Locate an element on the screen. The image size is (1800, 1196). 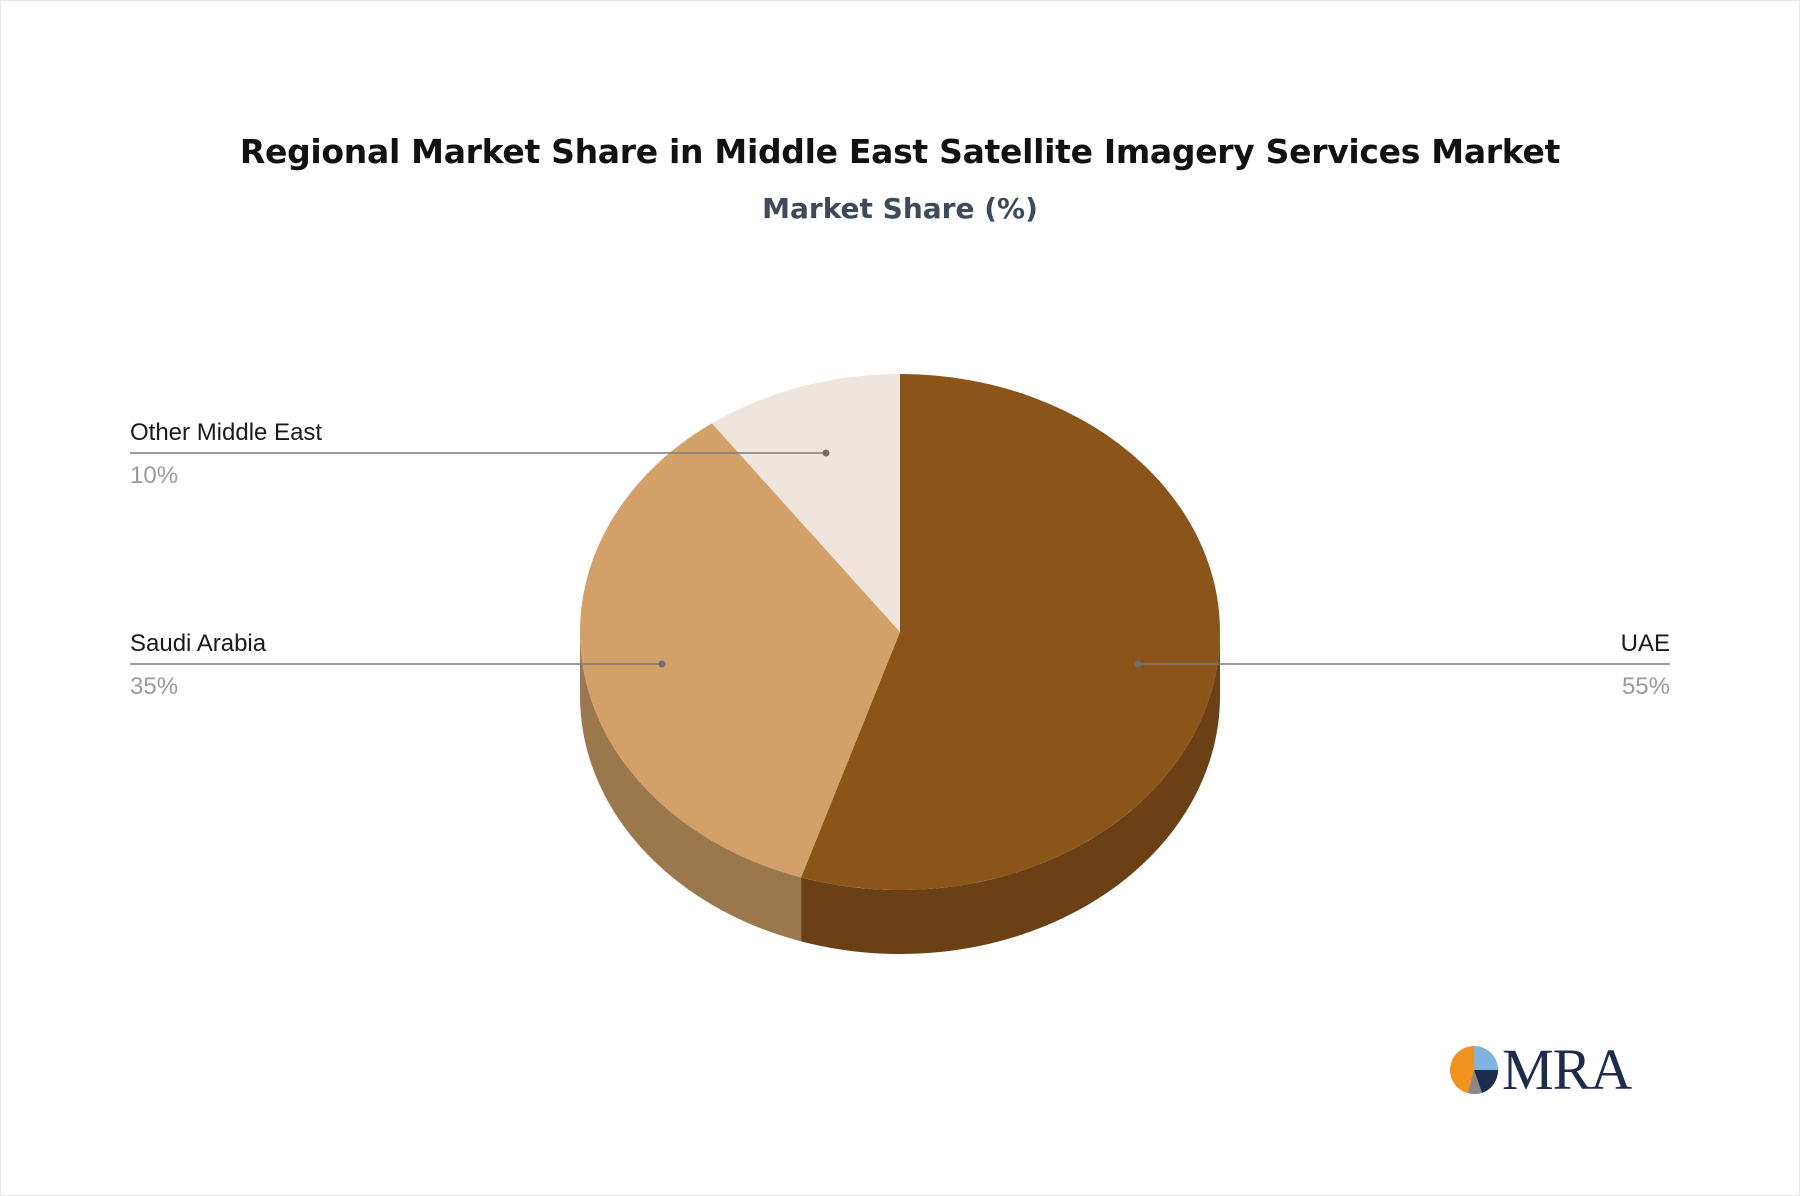
slice-value-saudi-arabia: 35% is located at coordinates (154, 686).